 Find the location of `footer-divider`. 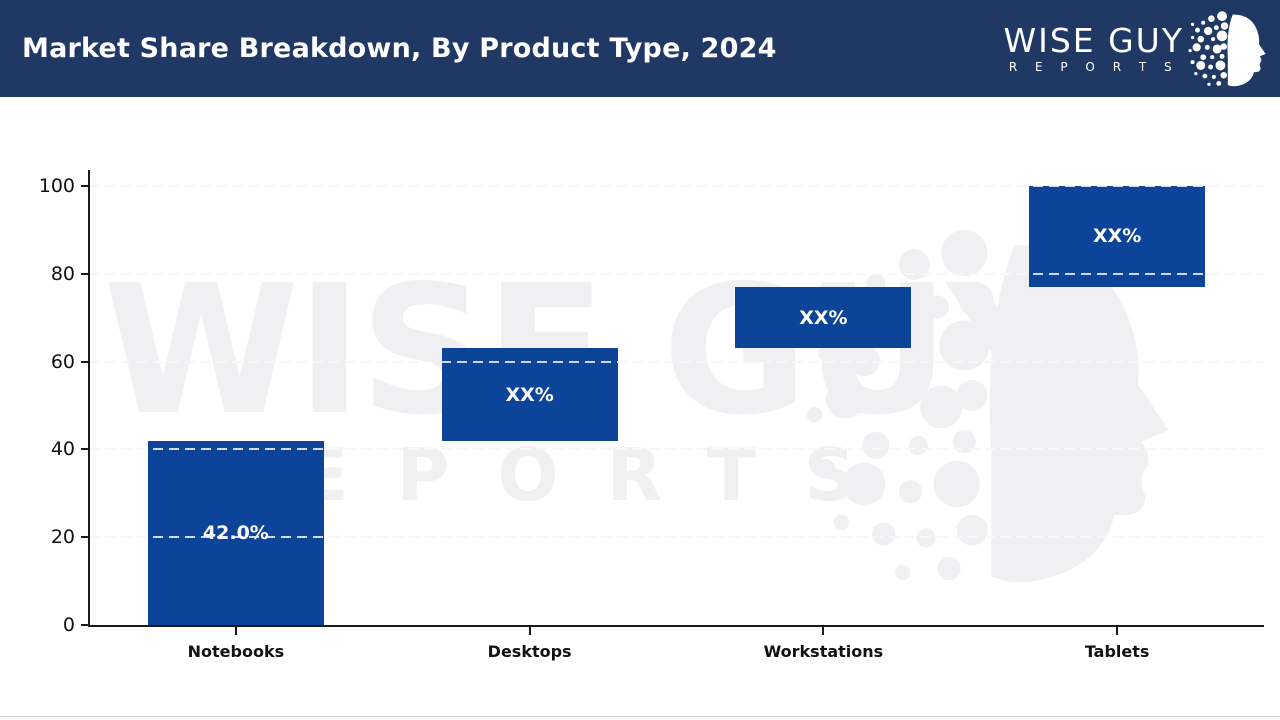

footer-divider is located at coordinates (640, 716).